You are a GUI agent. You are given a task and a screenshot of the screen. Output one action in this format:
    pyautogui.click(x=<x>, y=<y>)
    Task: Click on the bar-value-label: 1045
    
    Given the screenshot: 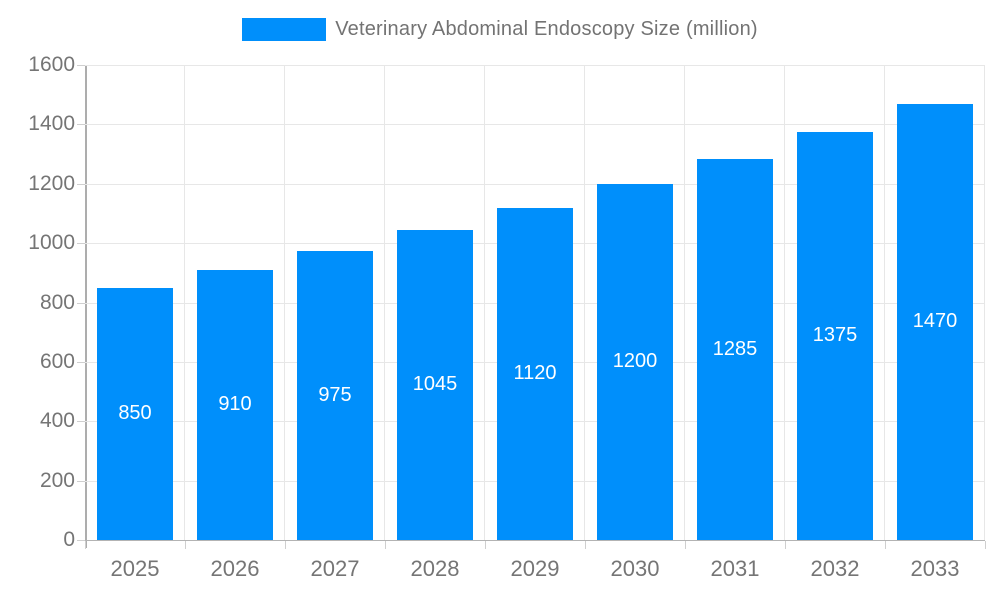 What is the action you would take?
    pyautogui.click(x=435, y=384)
    